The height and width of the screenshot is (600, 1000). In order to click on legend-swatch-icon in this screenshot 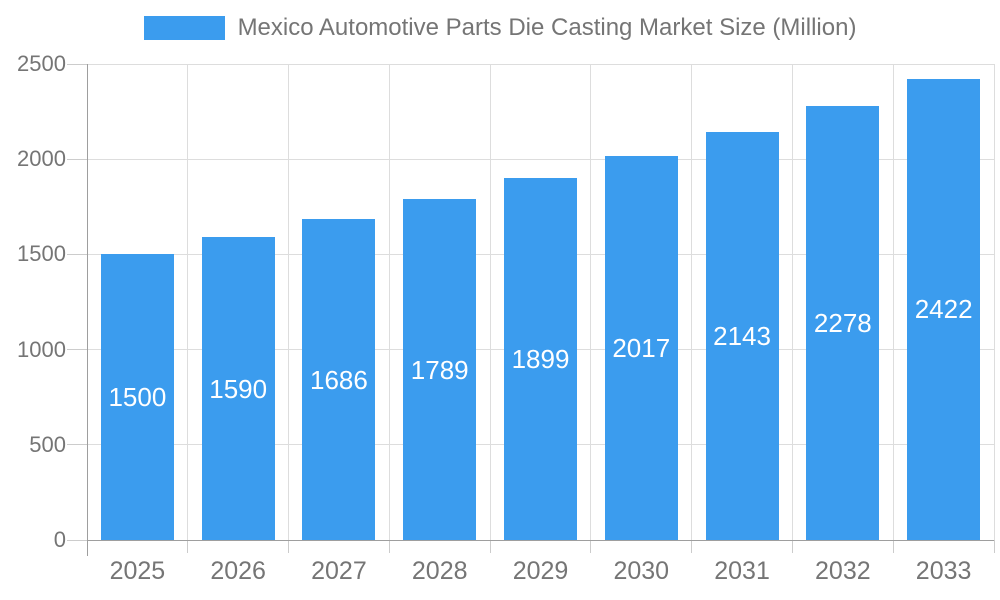, I will do `click(184, 28)`.